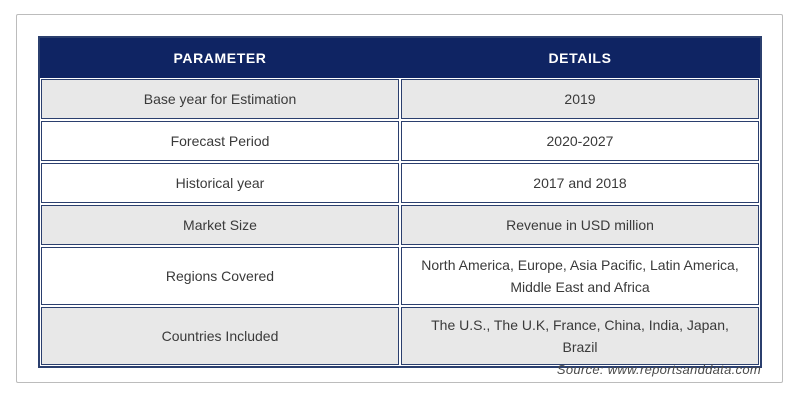 Image resolution: width=800 pixels, height=400 pixels. What do you see at coordinates (580, 183) in the screenshot?
I see `details-cell: 2017 and 2018` at bounding box center [580, 183].